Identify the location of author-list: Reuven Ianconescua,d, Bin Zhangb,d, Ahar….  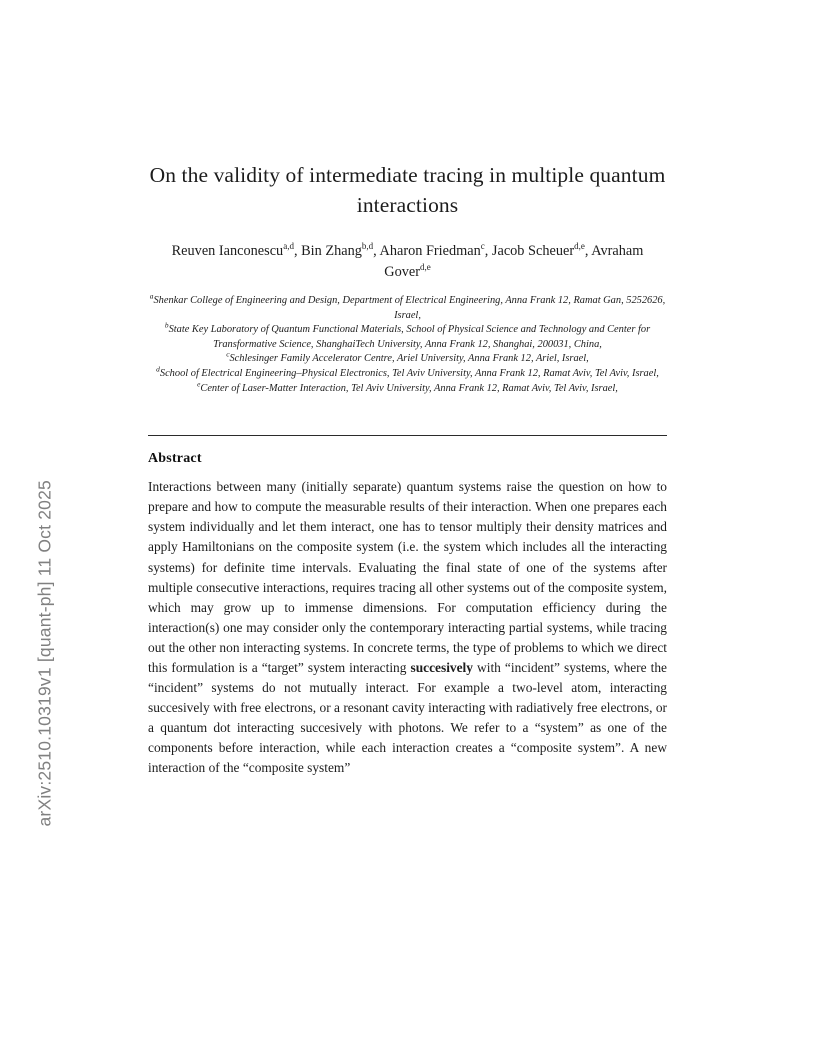
(407, 262).